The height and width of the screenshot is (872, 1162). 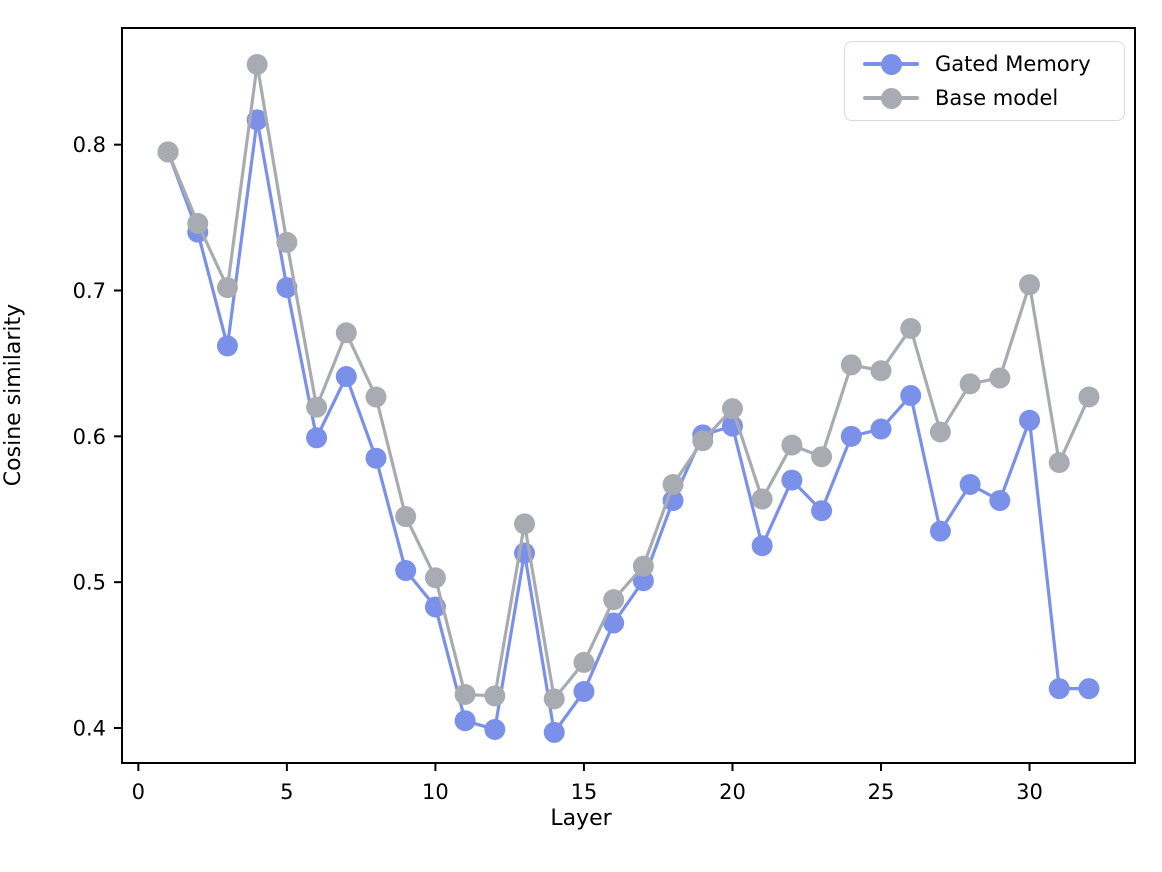 I want to click on x-tick-label: 30, so click(x=1029, y=792).